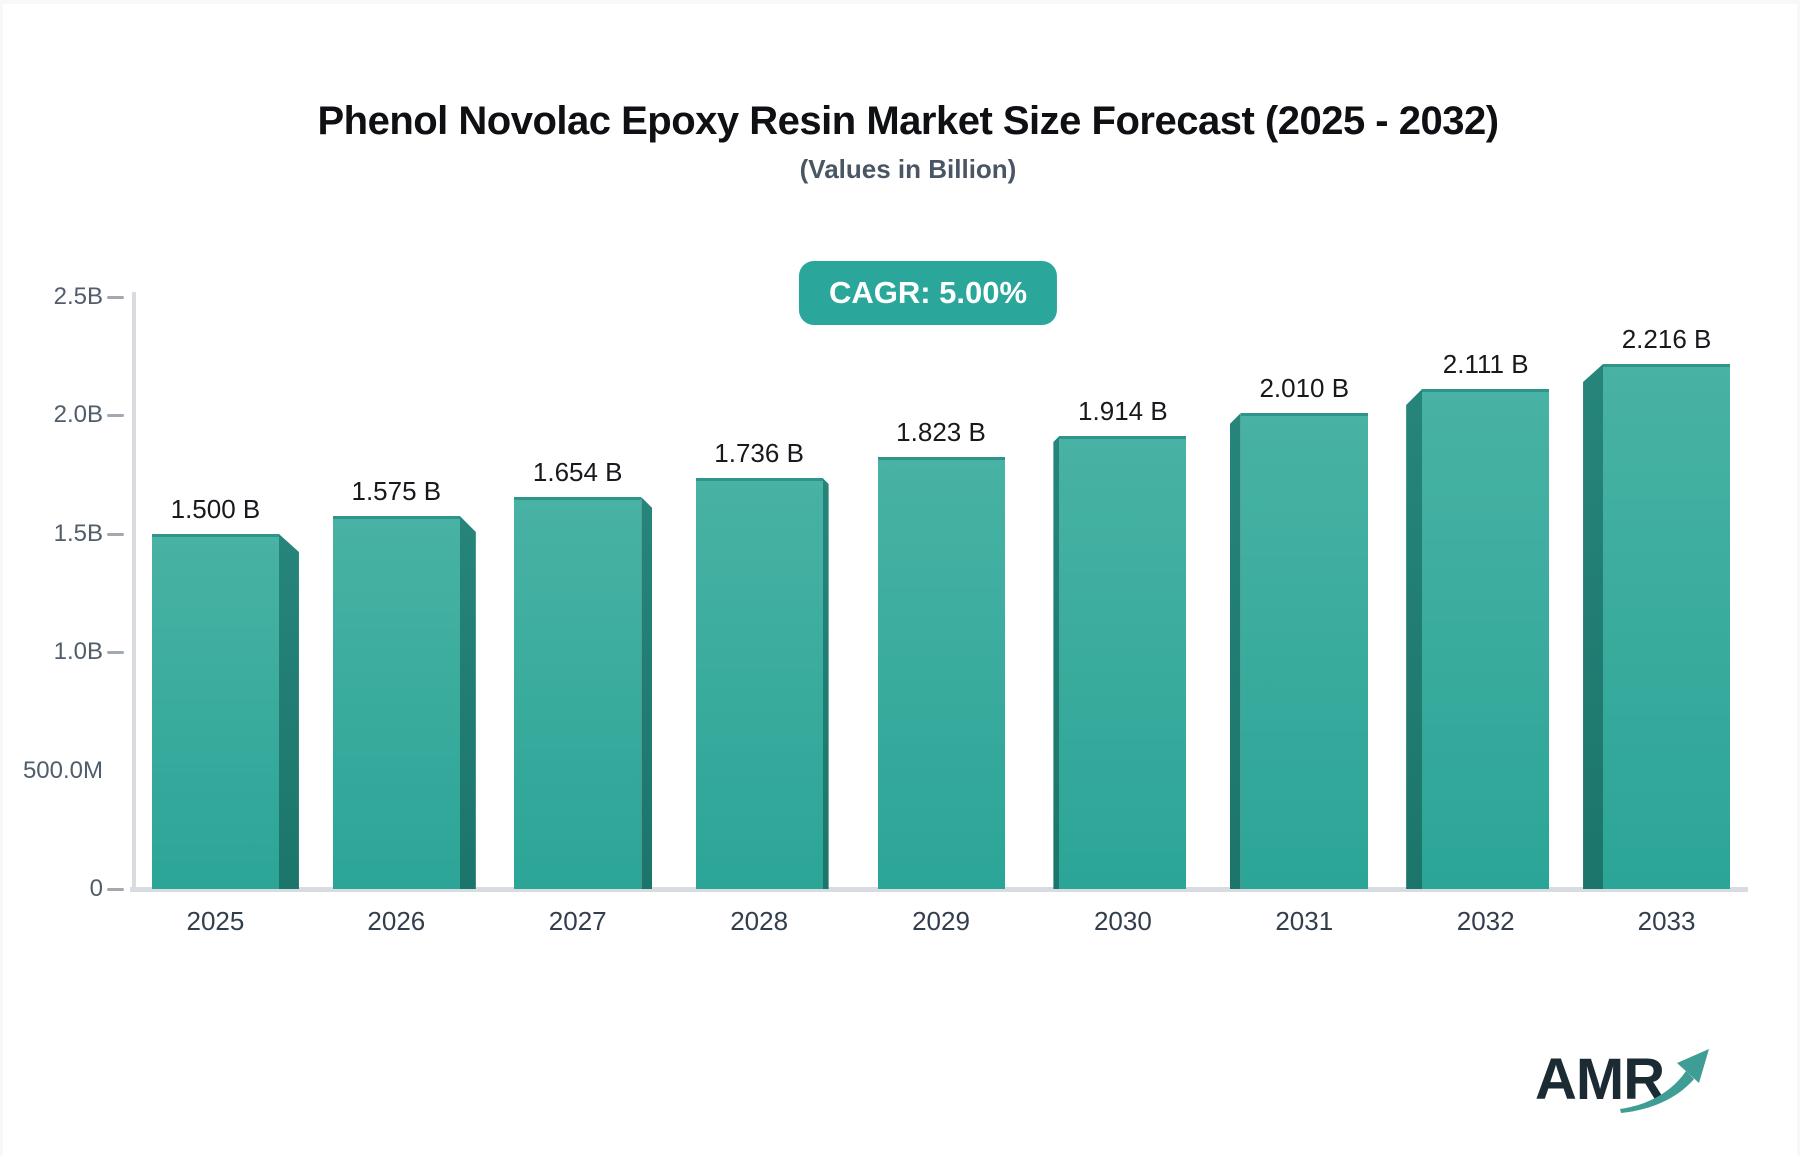  I want to click on bar-value-label: 2.010 B, so click(1304, 388).